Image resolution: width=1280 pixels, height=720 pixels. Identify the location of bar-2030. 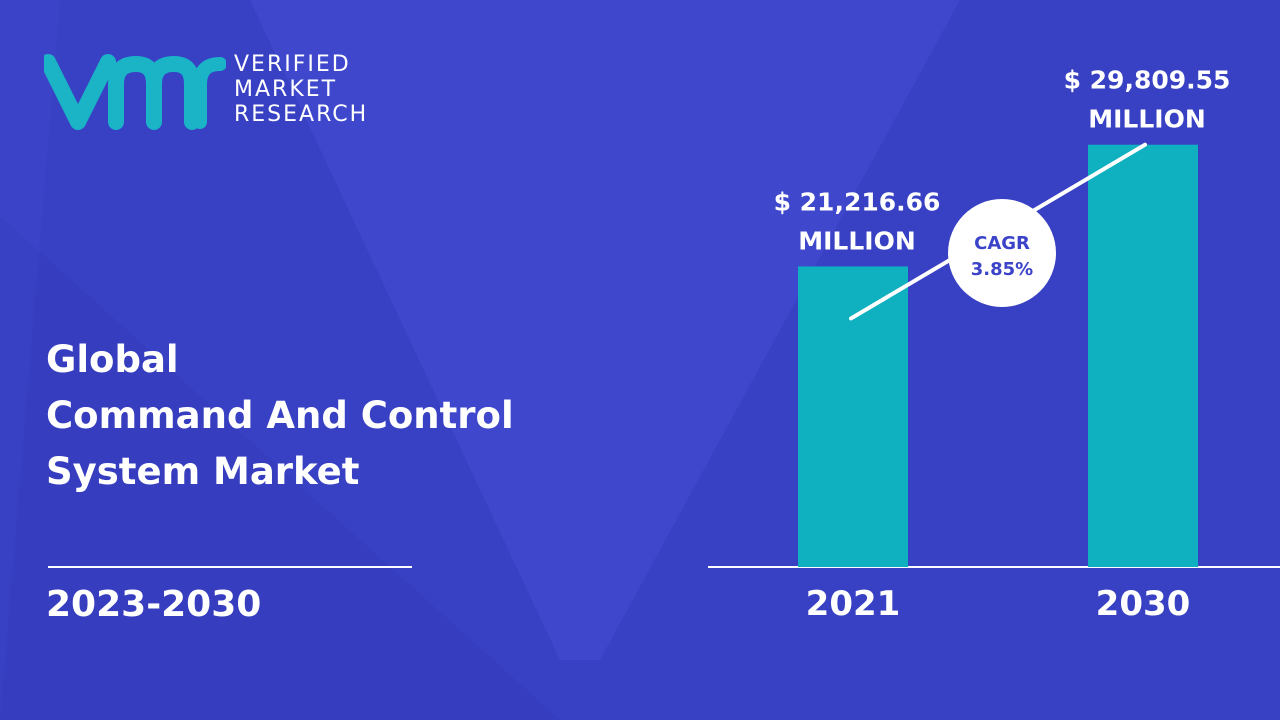
(1143, 355).